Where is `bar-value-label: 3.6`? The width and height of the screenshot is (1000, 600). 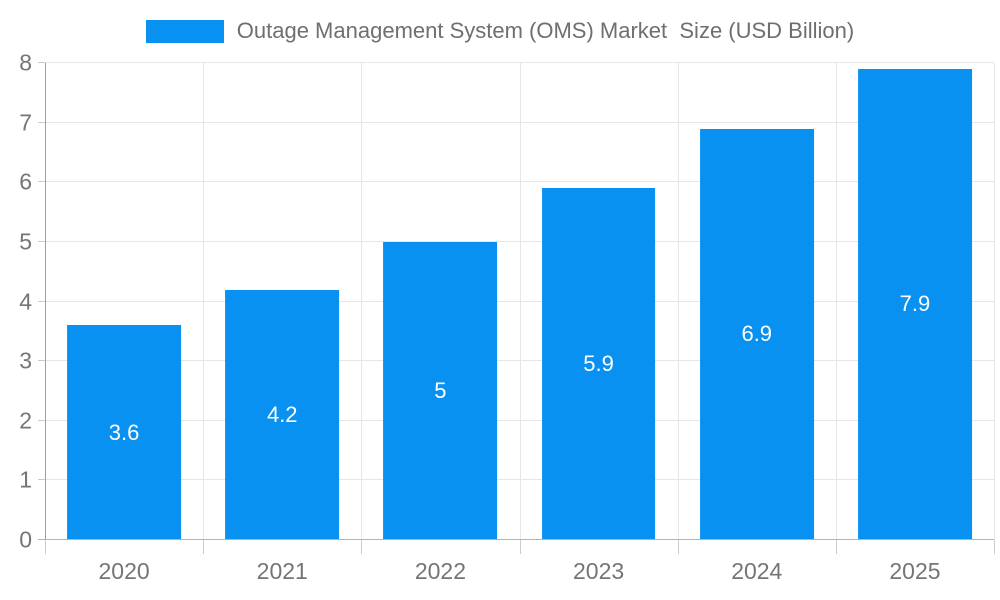 bar-value-label: 3.6 is located at coordinates (124, 432).